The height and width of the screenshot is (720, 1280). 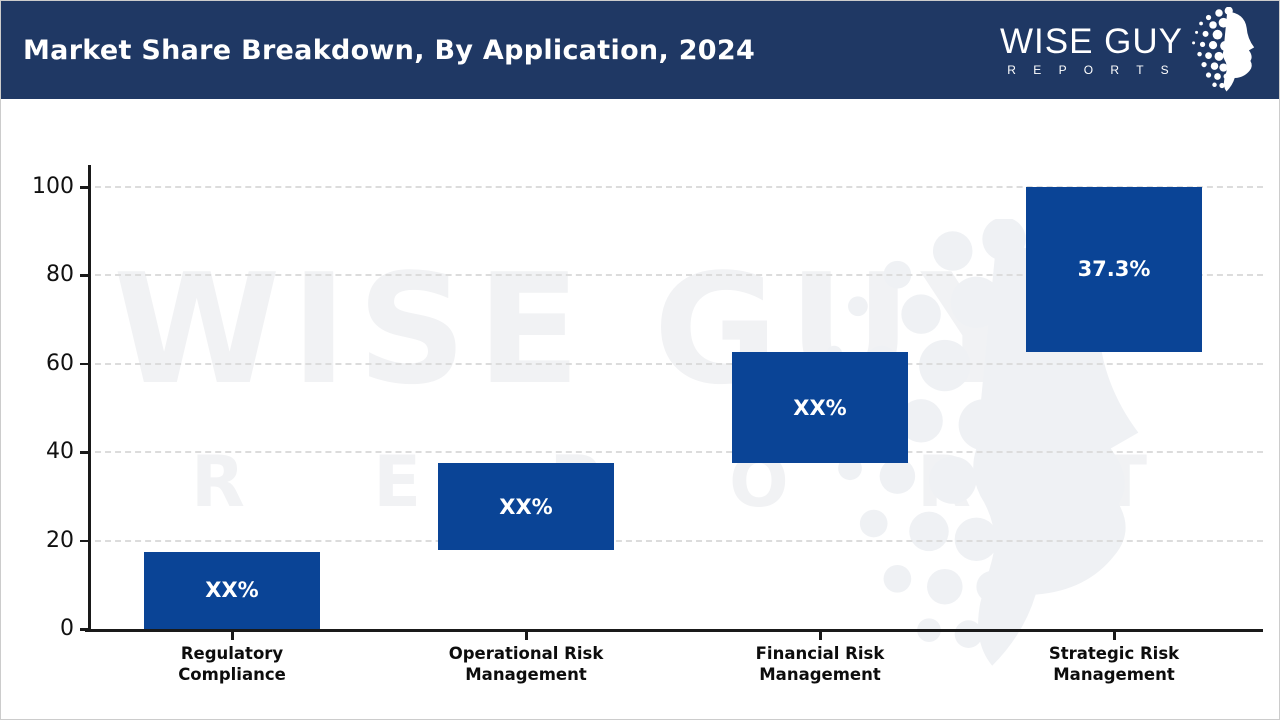 I want to click on logo-wordmark: WISE GUY, so click(x=1091, y=41).